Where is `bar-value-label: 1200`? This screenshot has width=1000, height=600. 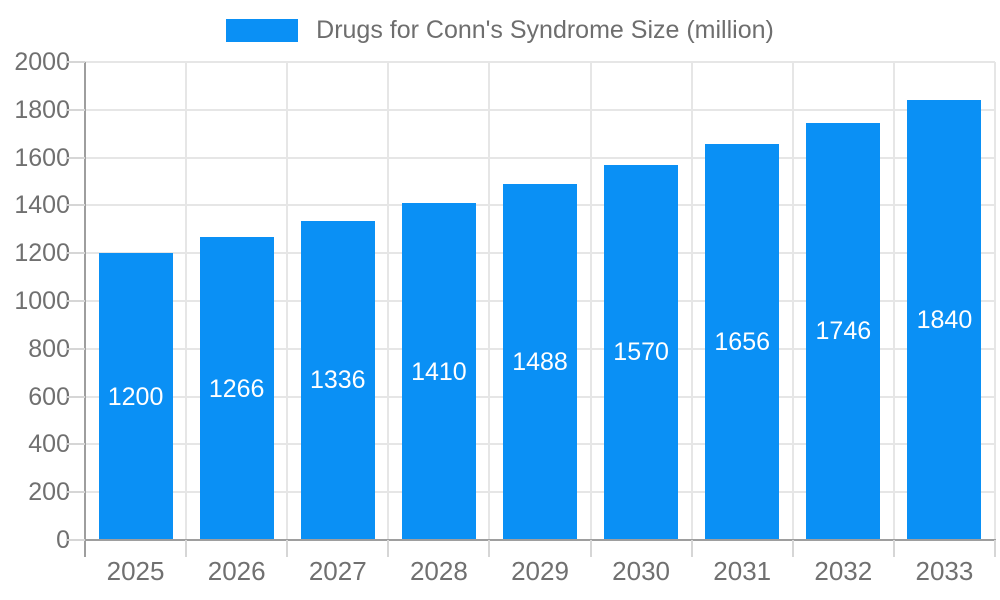 bar-value-label: 1200 is located at coordinates (135, 396).